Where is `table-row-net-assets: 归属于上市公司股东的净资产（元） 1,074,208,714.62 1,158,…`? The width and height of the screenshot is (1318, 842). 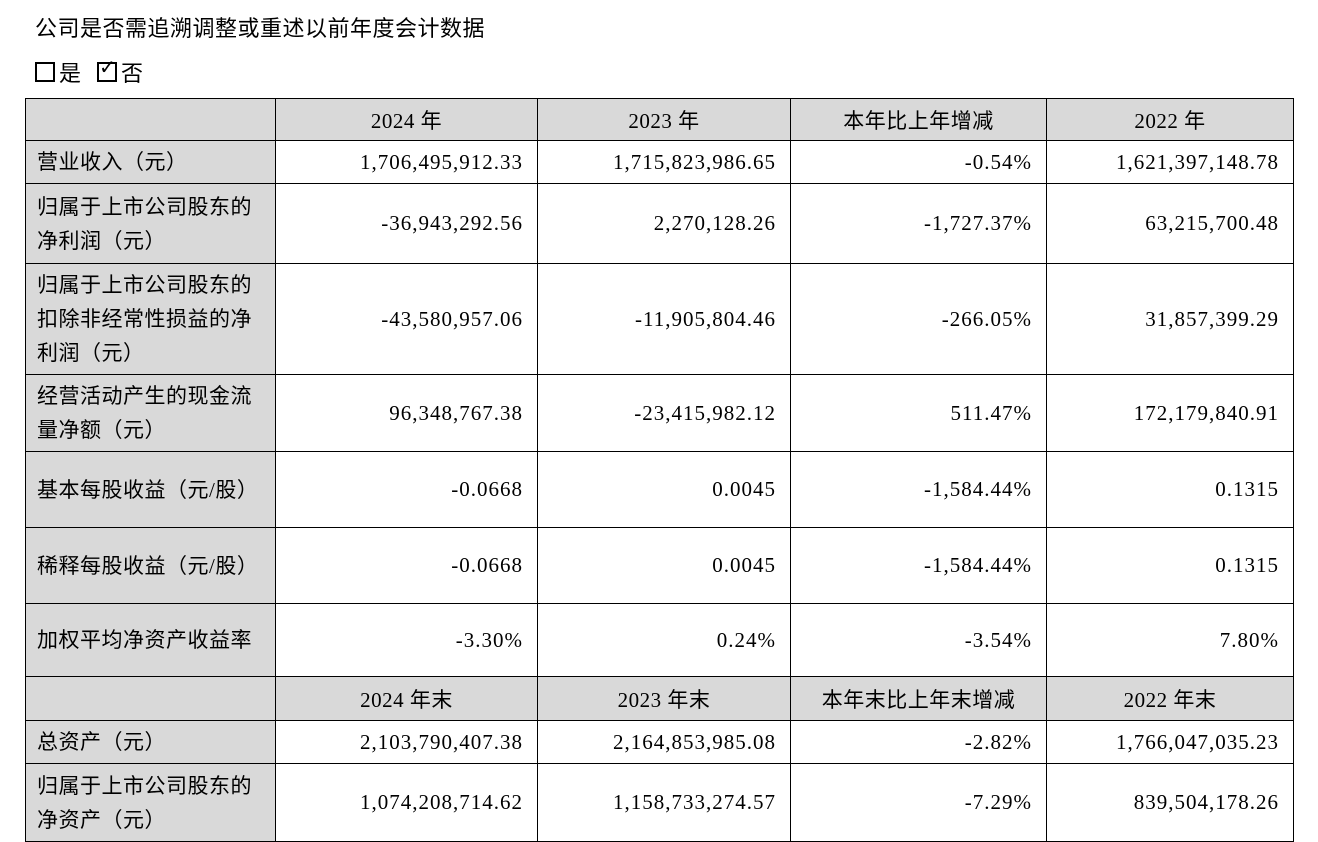
table-row-net-assets: 归属于上市公司股东的净资产（元） 1,074,208,714.62 1,158,… is located at coordinates (659, 802).